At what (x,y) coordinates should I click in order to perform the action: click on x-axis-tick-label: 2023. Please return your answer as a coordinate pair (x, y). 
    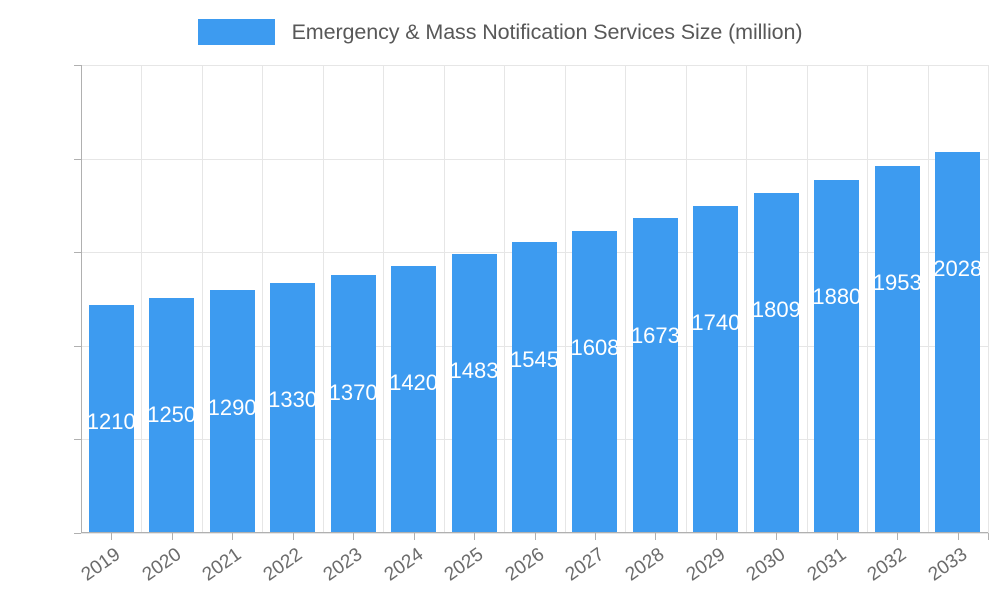
    Looking at the image, I should click on (343, 565).